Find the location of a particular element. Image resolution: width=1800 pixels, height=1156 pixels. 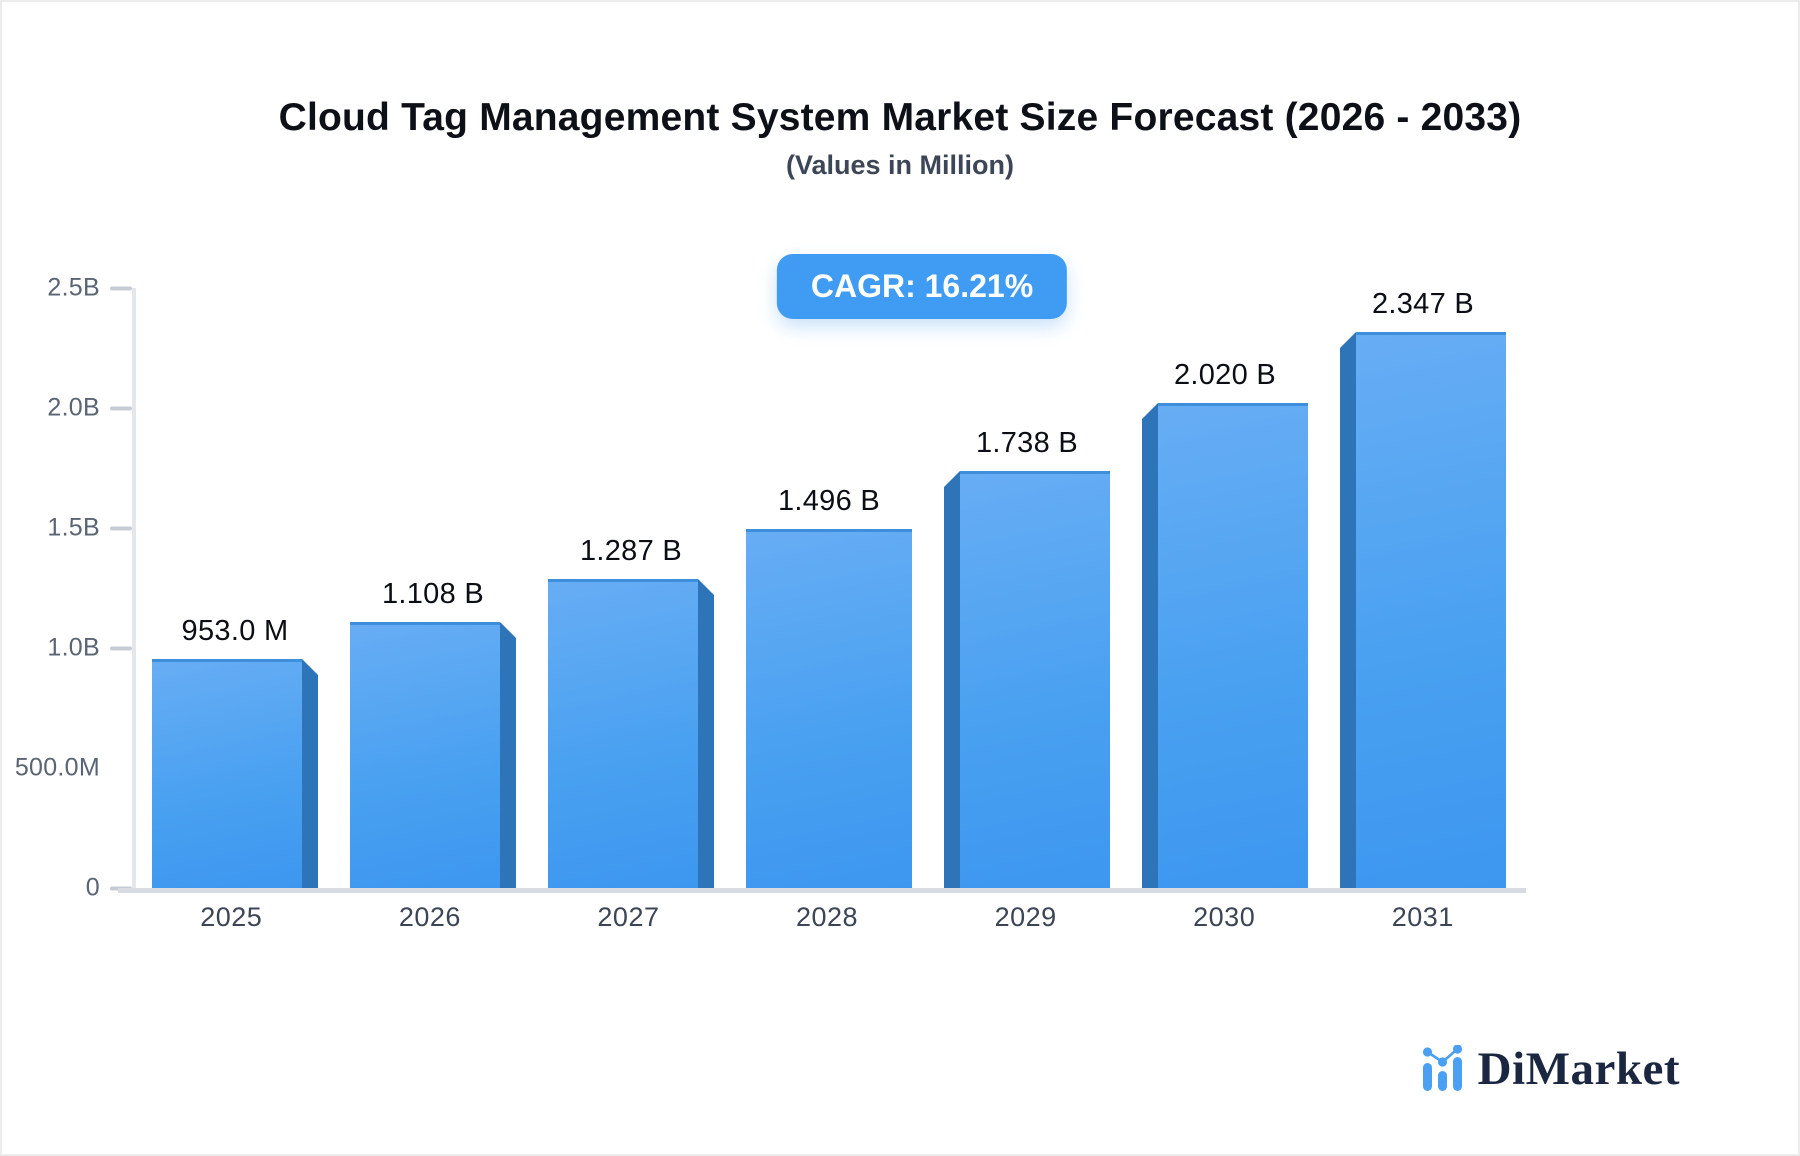

bar-value-label-2027: 1.287 B is located at coordinates (631, 551).